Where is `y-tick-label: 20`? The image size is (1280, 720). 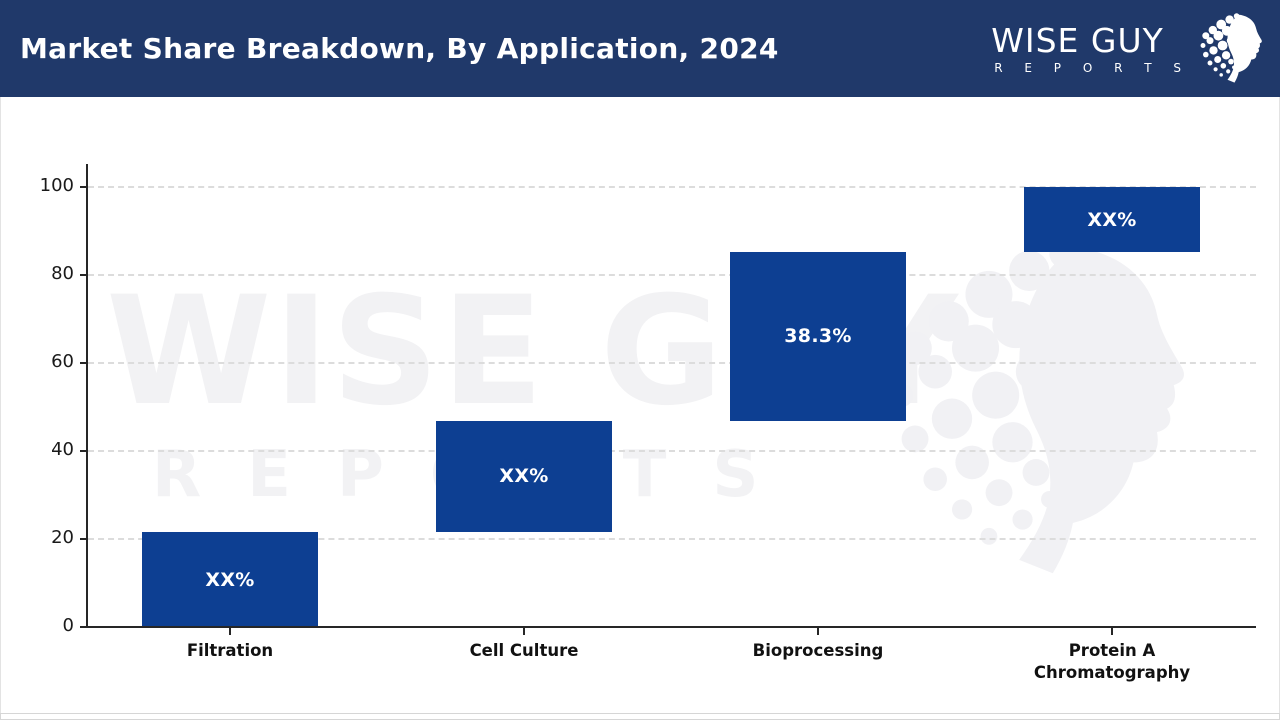 y-tick-label: 20 is located at coordinates (62, 537).